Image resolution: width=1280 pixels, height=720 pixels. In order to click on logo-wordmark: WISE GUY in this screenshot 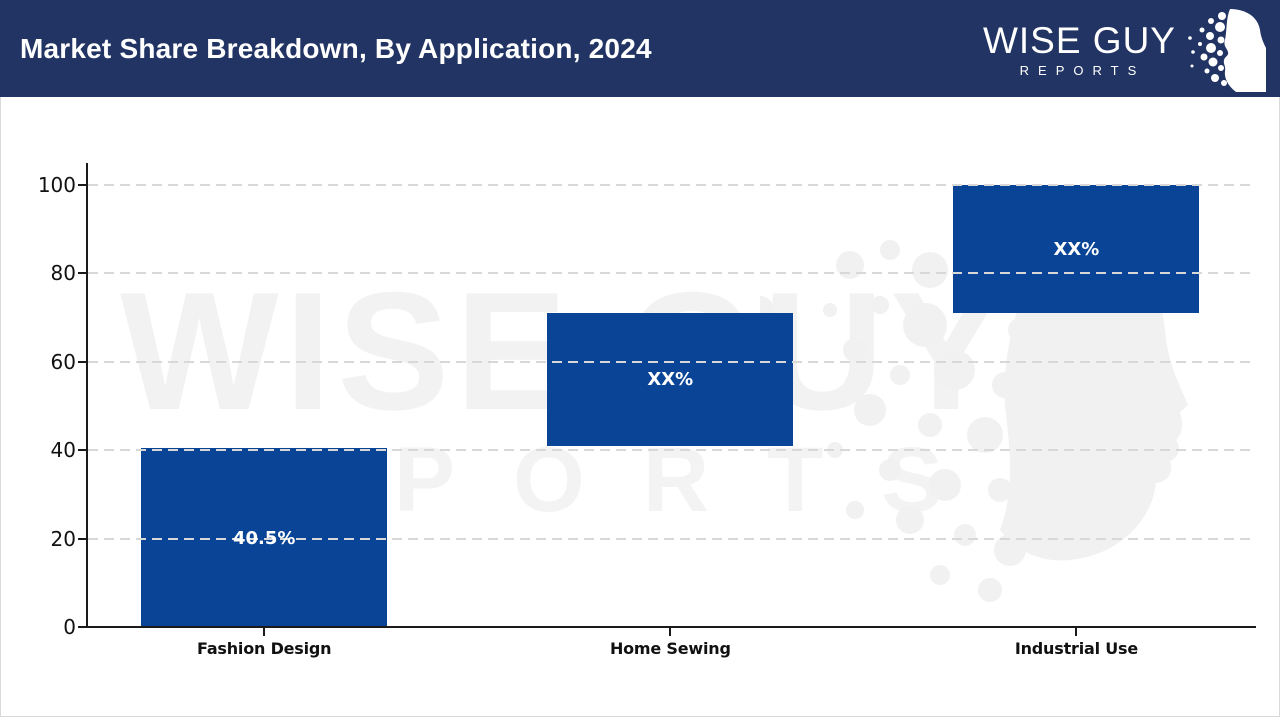, I will do `click(1079, 41)`.